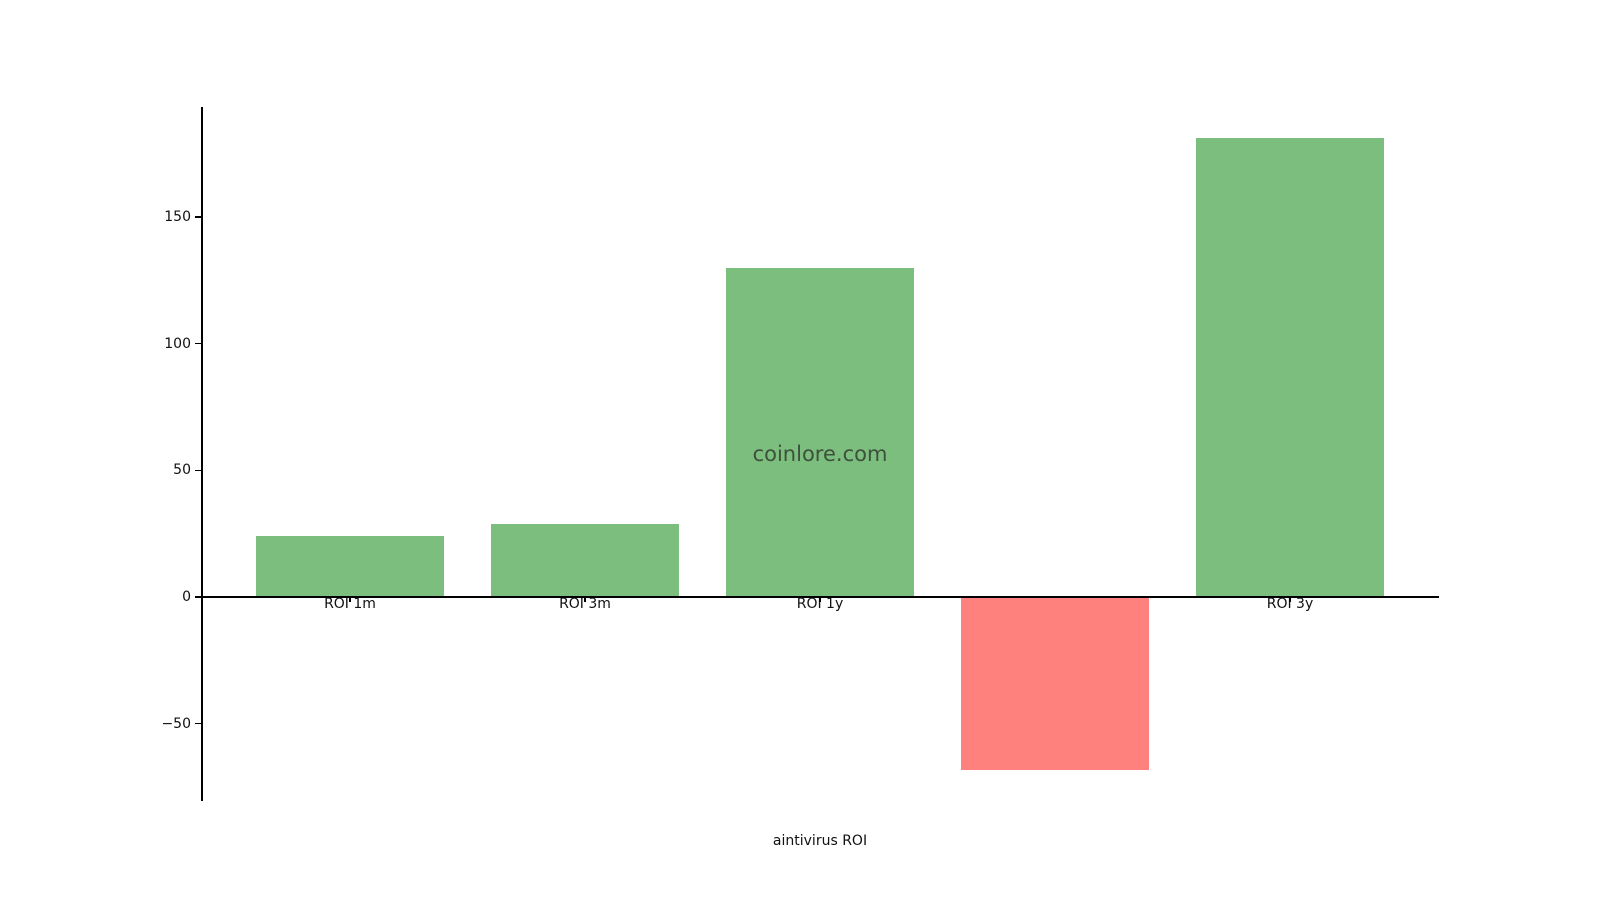  I want to click on bar-roi-3y, so click(1290, 367).